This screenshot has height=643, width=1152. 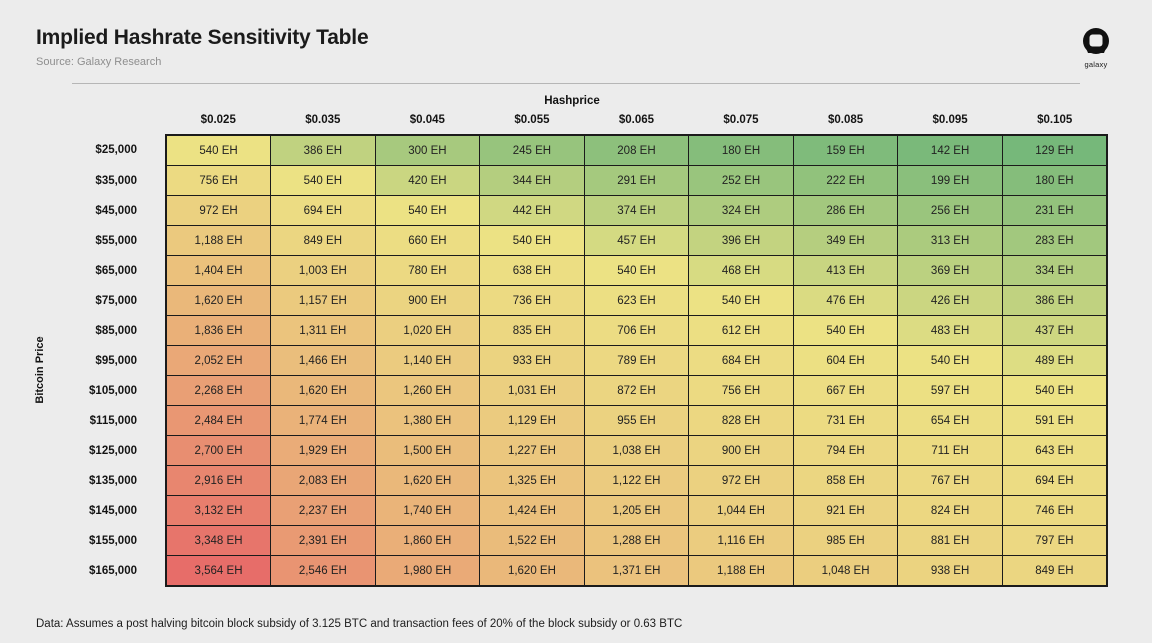 I want to click on heatmap-cell: 1,500 EH, so click(x=427, y=450).